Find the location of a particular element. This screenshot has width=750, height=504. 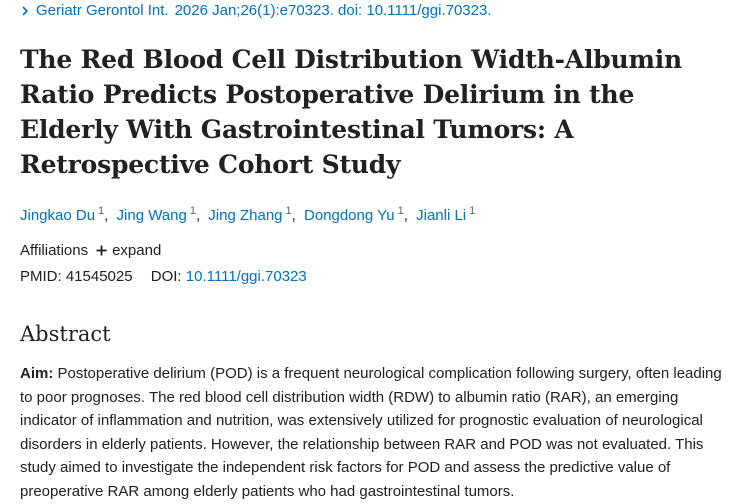

expand-label: expand is located at coordinates (137, 250).